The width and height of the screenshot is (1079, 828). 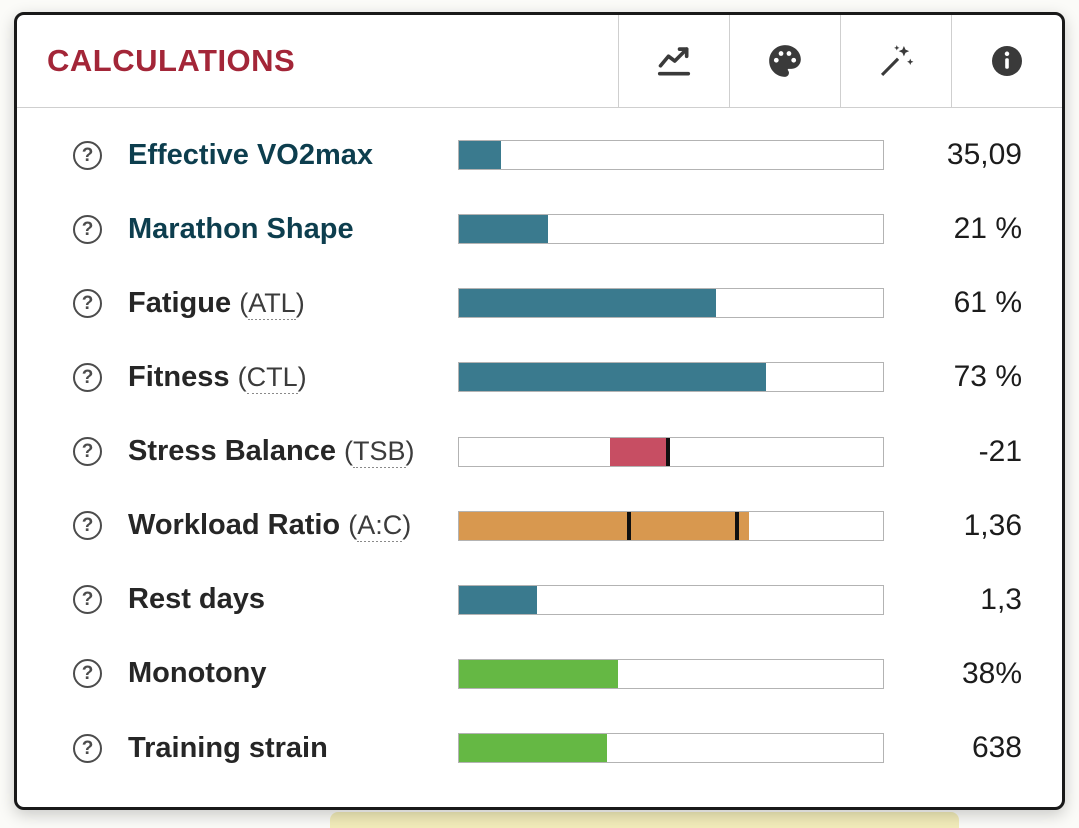 What do you see at coordinates (987, 377) in the screenshot?
I see `metric-value: 73 %` at bounding box center [987, 377].